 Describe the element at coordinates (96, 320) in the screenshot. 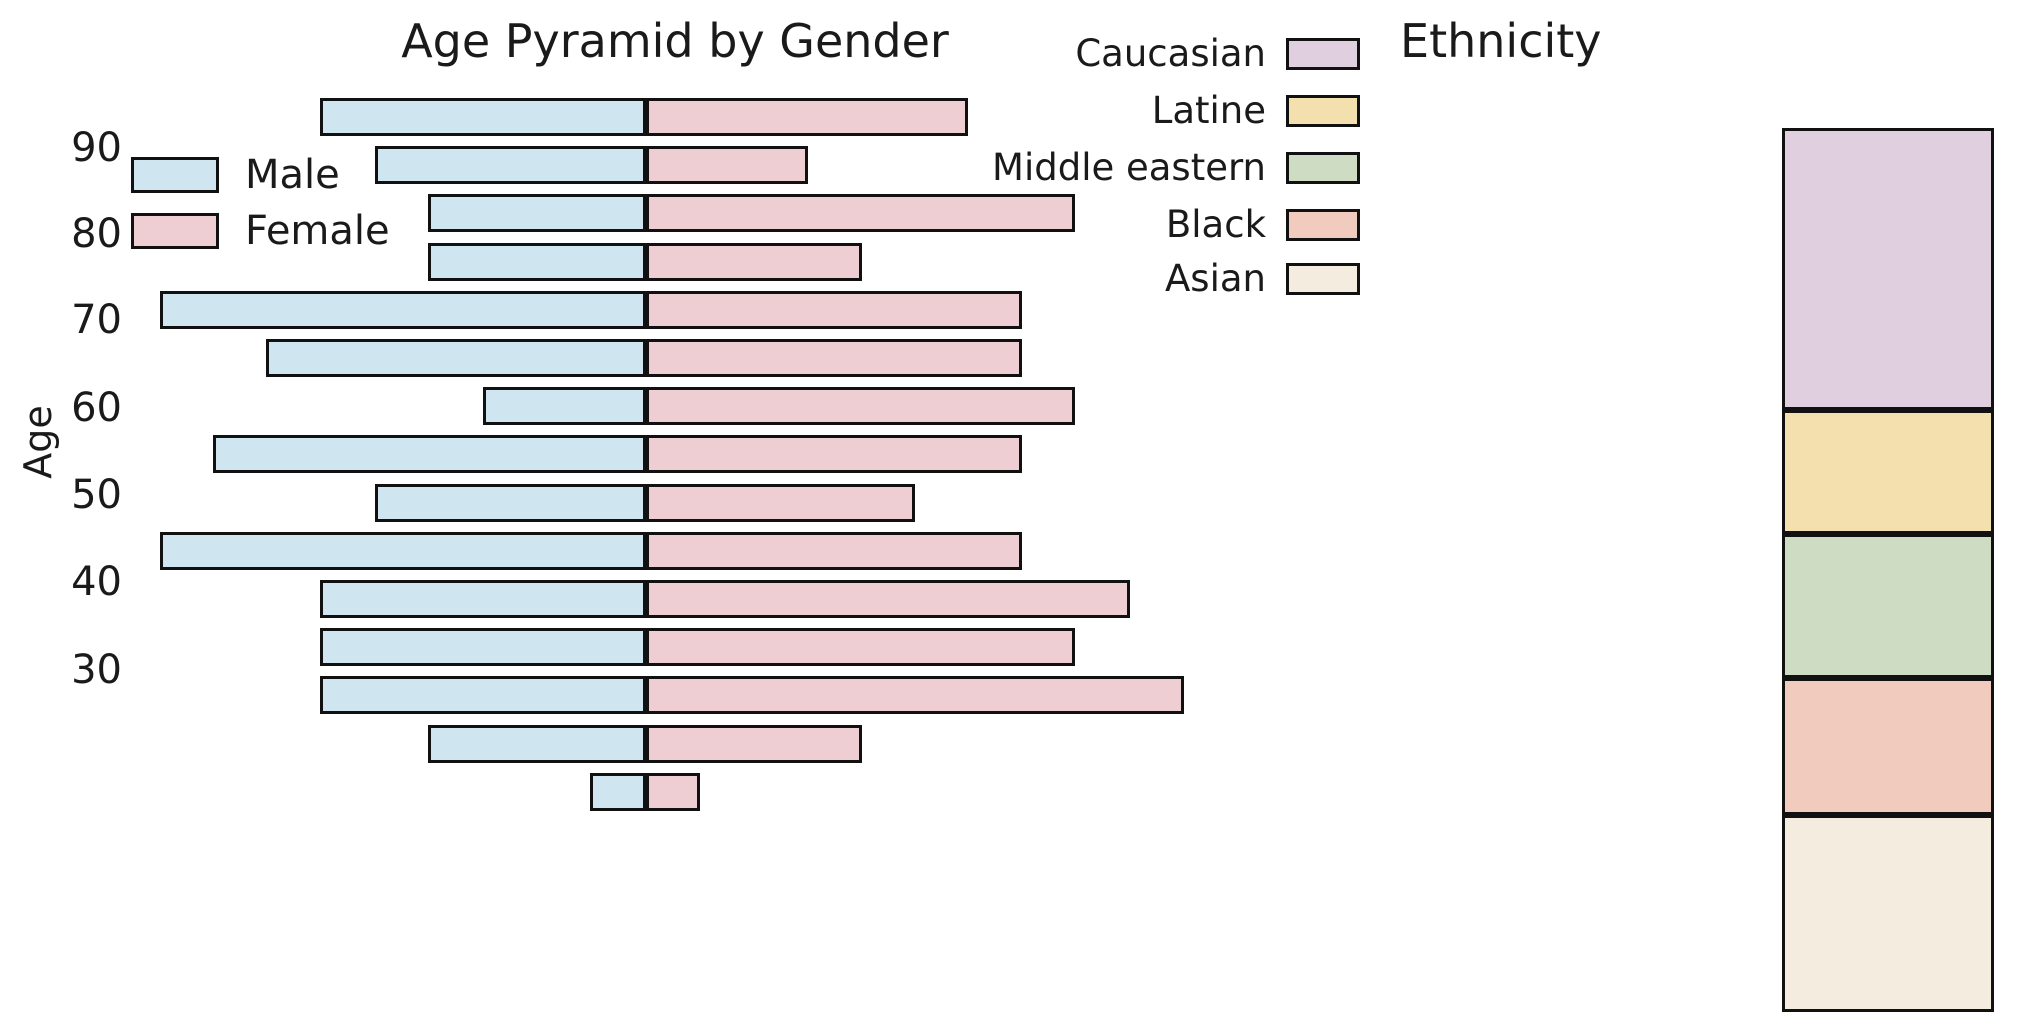

I see `y-axis-tick-label: 70` at that location.